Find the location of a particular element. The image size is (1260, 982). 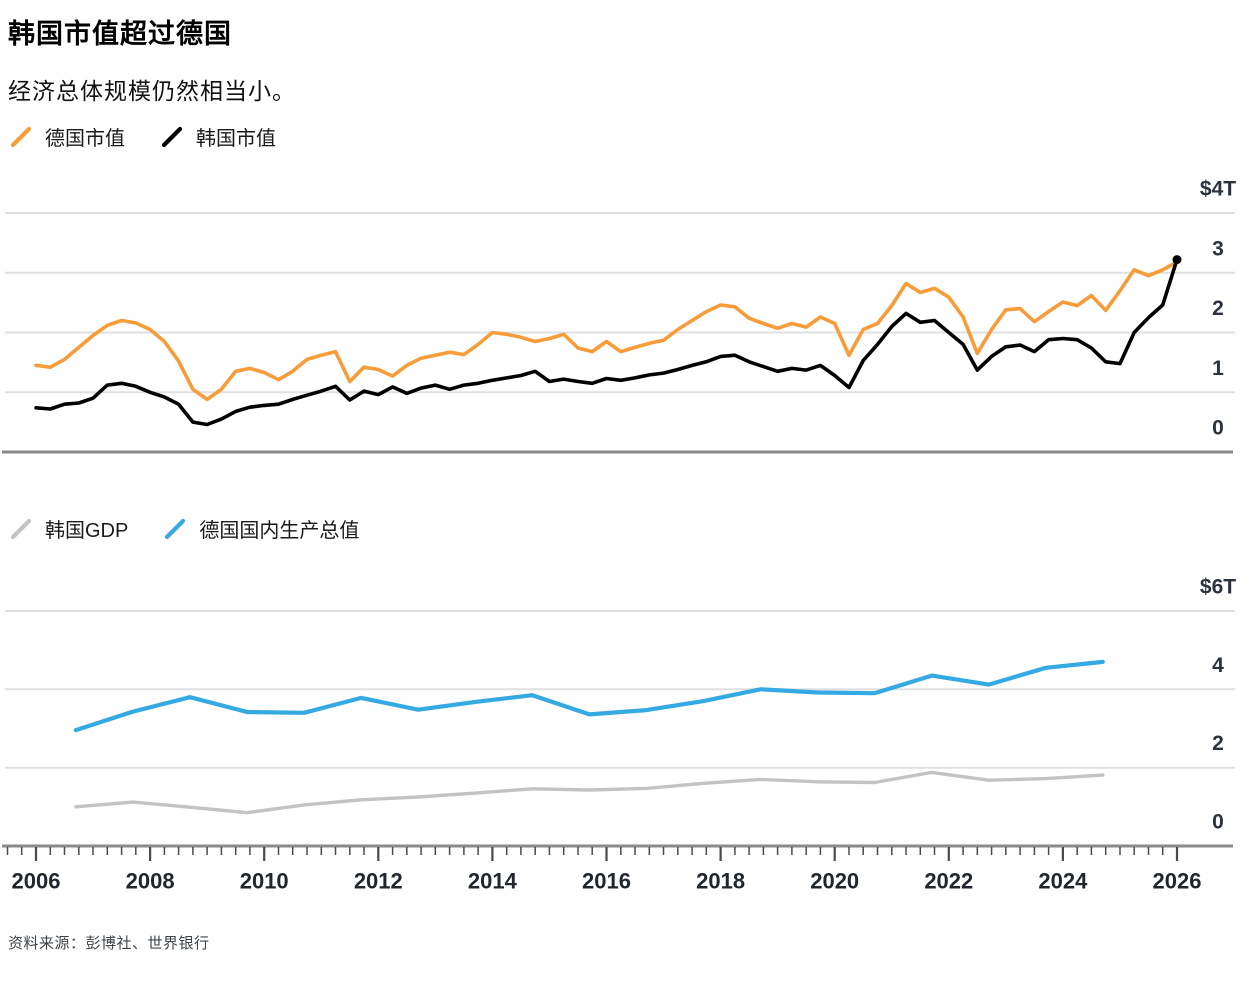

korea-gdp-swatch-icon is located at coordinates (21, 528).